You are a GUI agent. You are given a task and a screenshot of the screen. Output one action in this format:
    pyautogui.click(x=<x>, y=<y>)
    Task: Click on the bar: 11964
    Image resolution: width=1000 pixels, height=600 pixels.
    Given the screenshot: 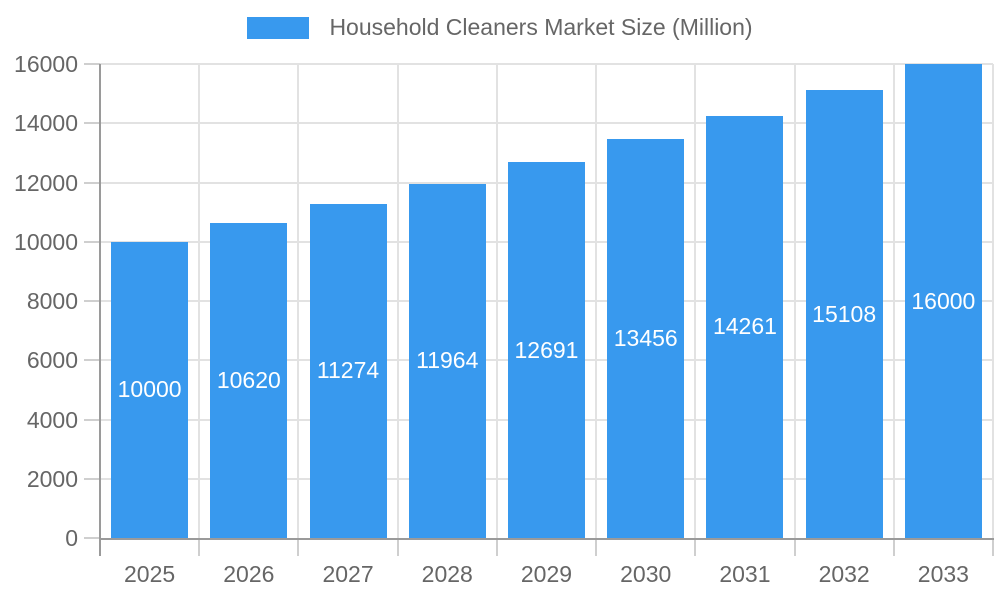 What is the action you would take?
    pyautogui.click(x=447, y=360)
    